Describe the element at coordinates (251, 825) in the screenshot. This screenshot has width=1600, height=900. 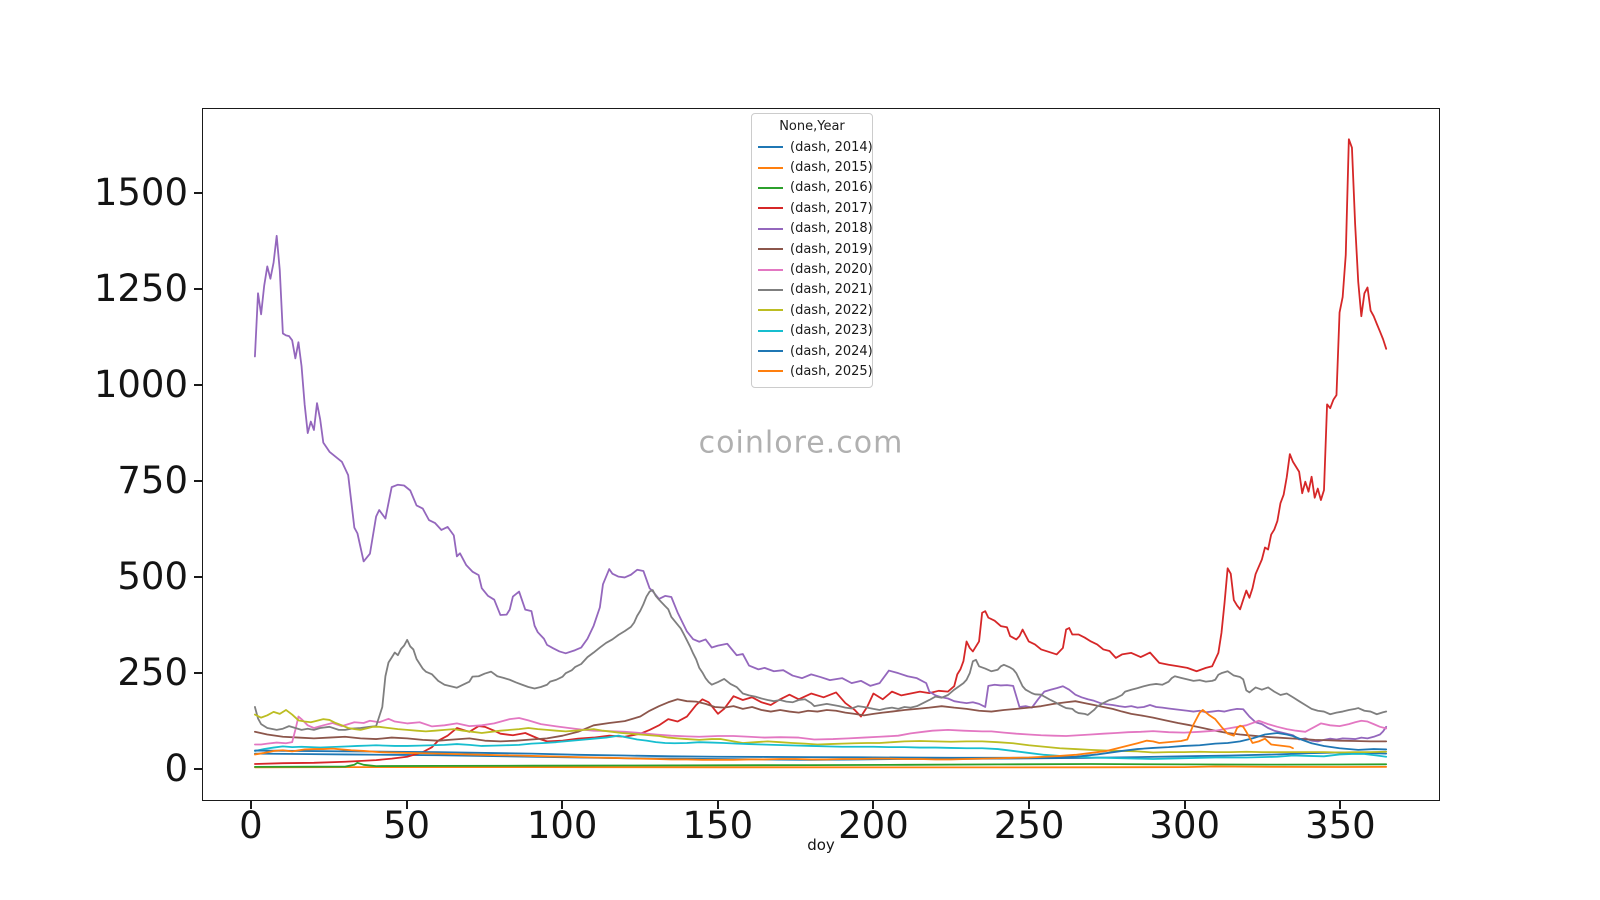
I see `x-tick-label-0: 0` at that location.